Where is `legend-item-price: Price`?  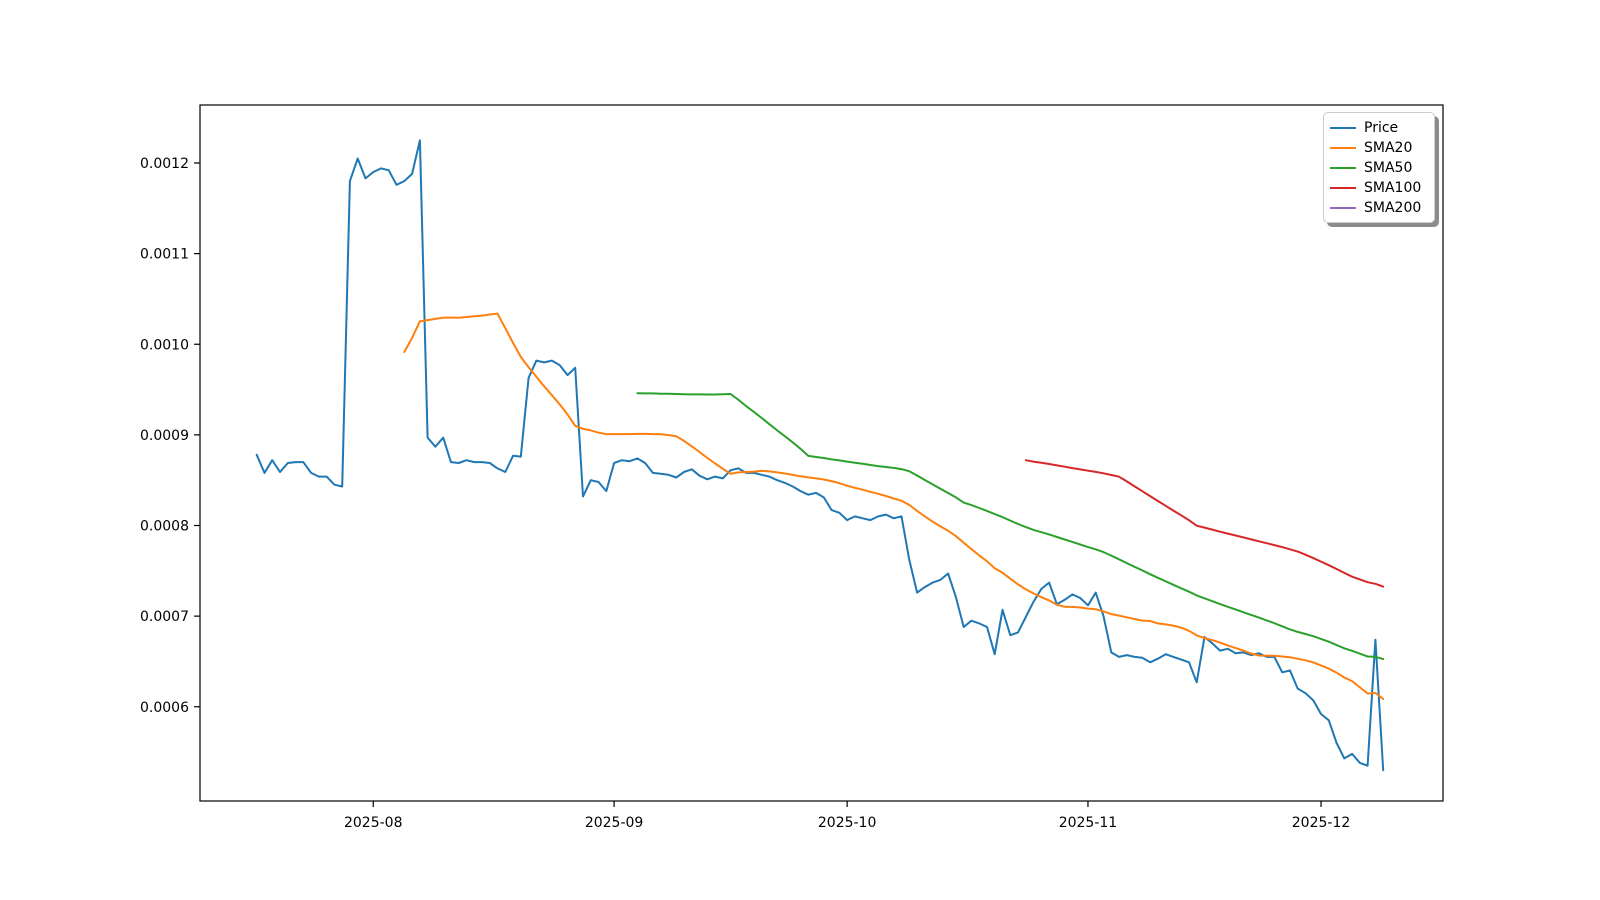 legend-item-price: Price is located at coordinates (1381, 128).